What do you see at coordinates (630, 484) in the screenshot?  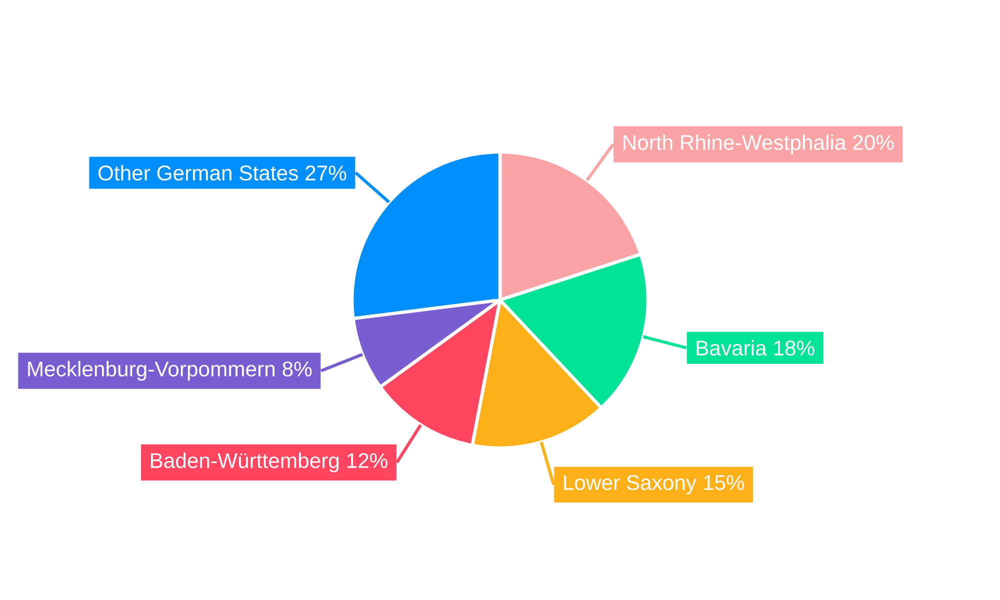 I see `slice-label: Lower Saxony` at bounding box center [630, 484].